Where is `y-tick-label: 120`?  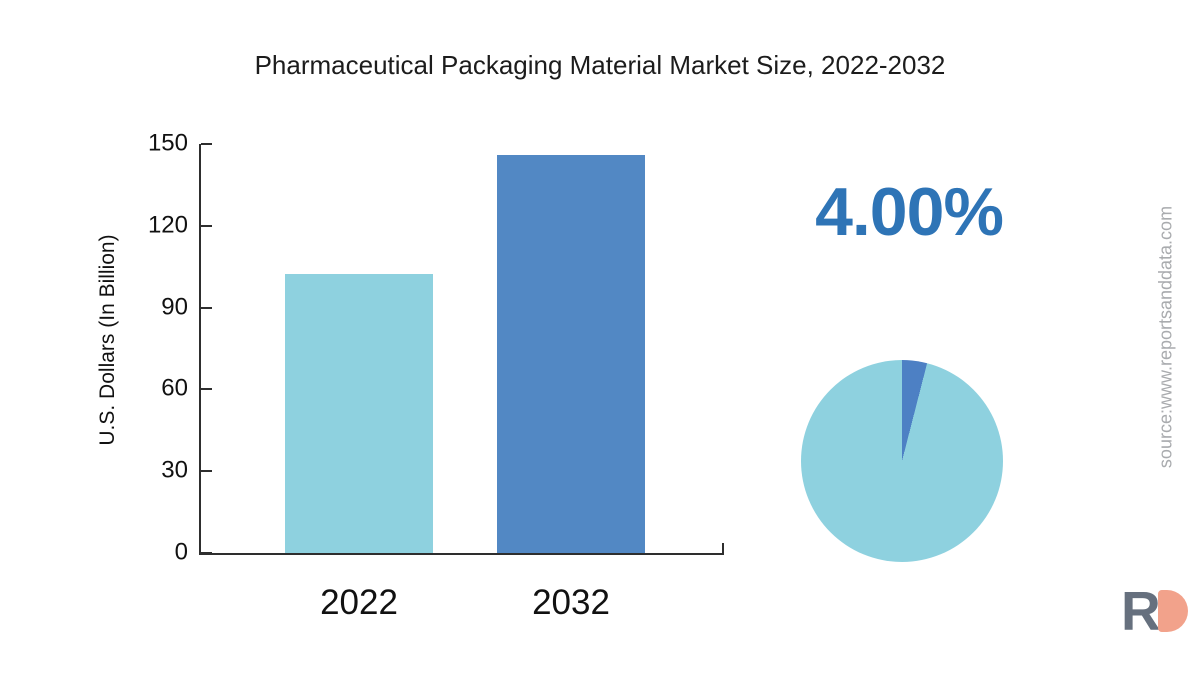 y-tick-label: 120 is located at coordinates (167, 225).